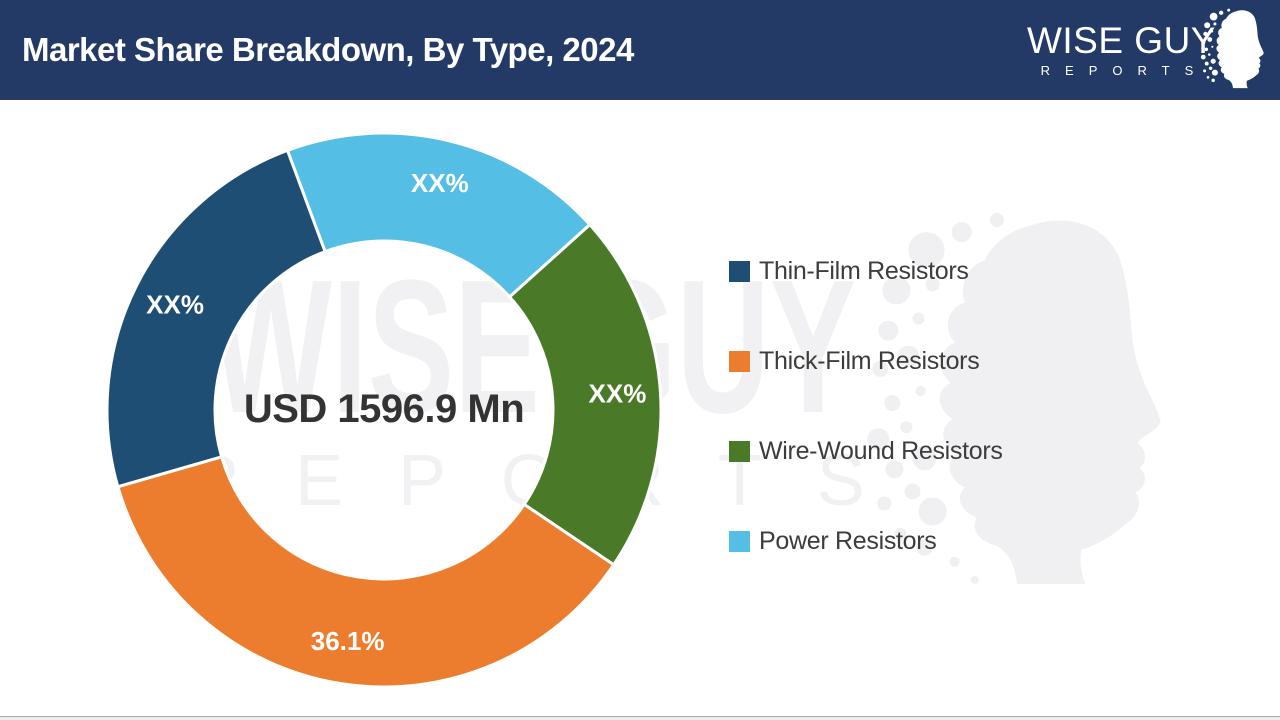  What do you see at coordinates (348, 641) in the screenshot?
I see `slice-percentage-label: 36.1%` at bounding box center [348, 641].